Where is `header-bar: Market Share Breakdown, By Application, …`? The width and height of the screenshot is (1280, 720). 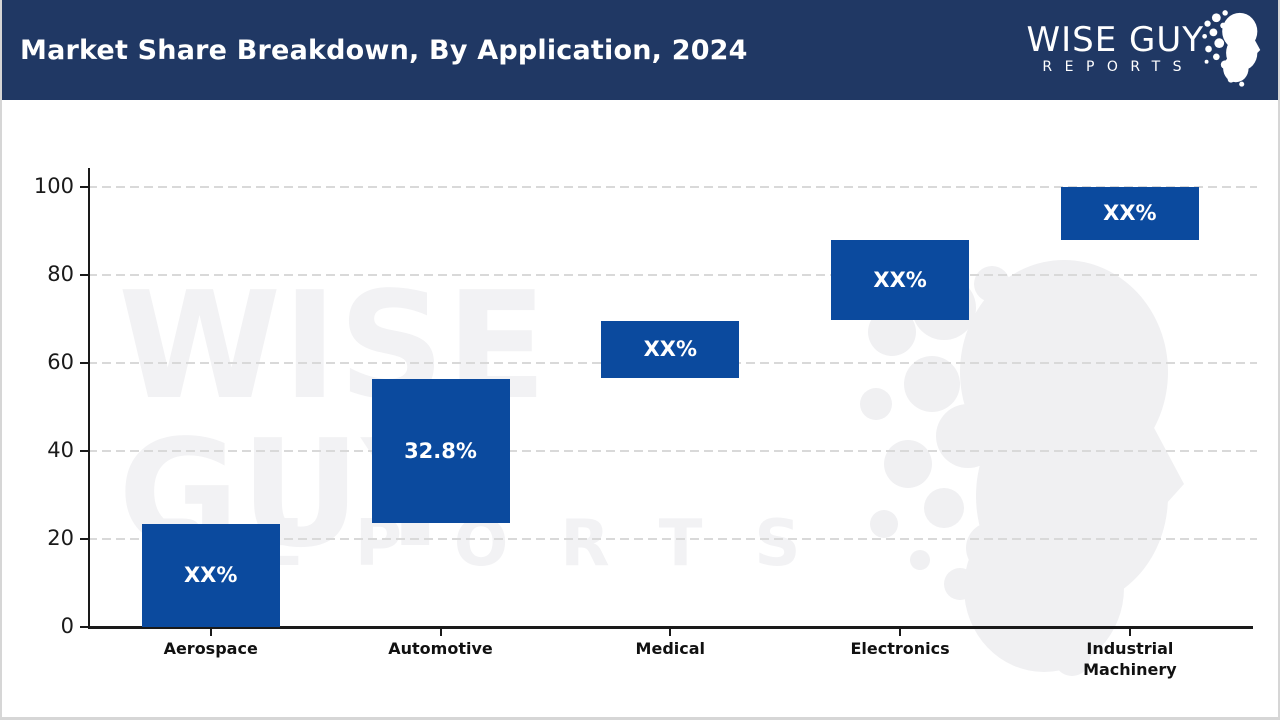 header-bar: Market Share Breakdown, By Application, … is located at coordinates (640, 50).